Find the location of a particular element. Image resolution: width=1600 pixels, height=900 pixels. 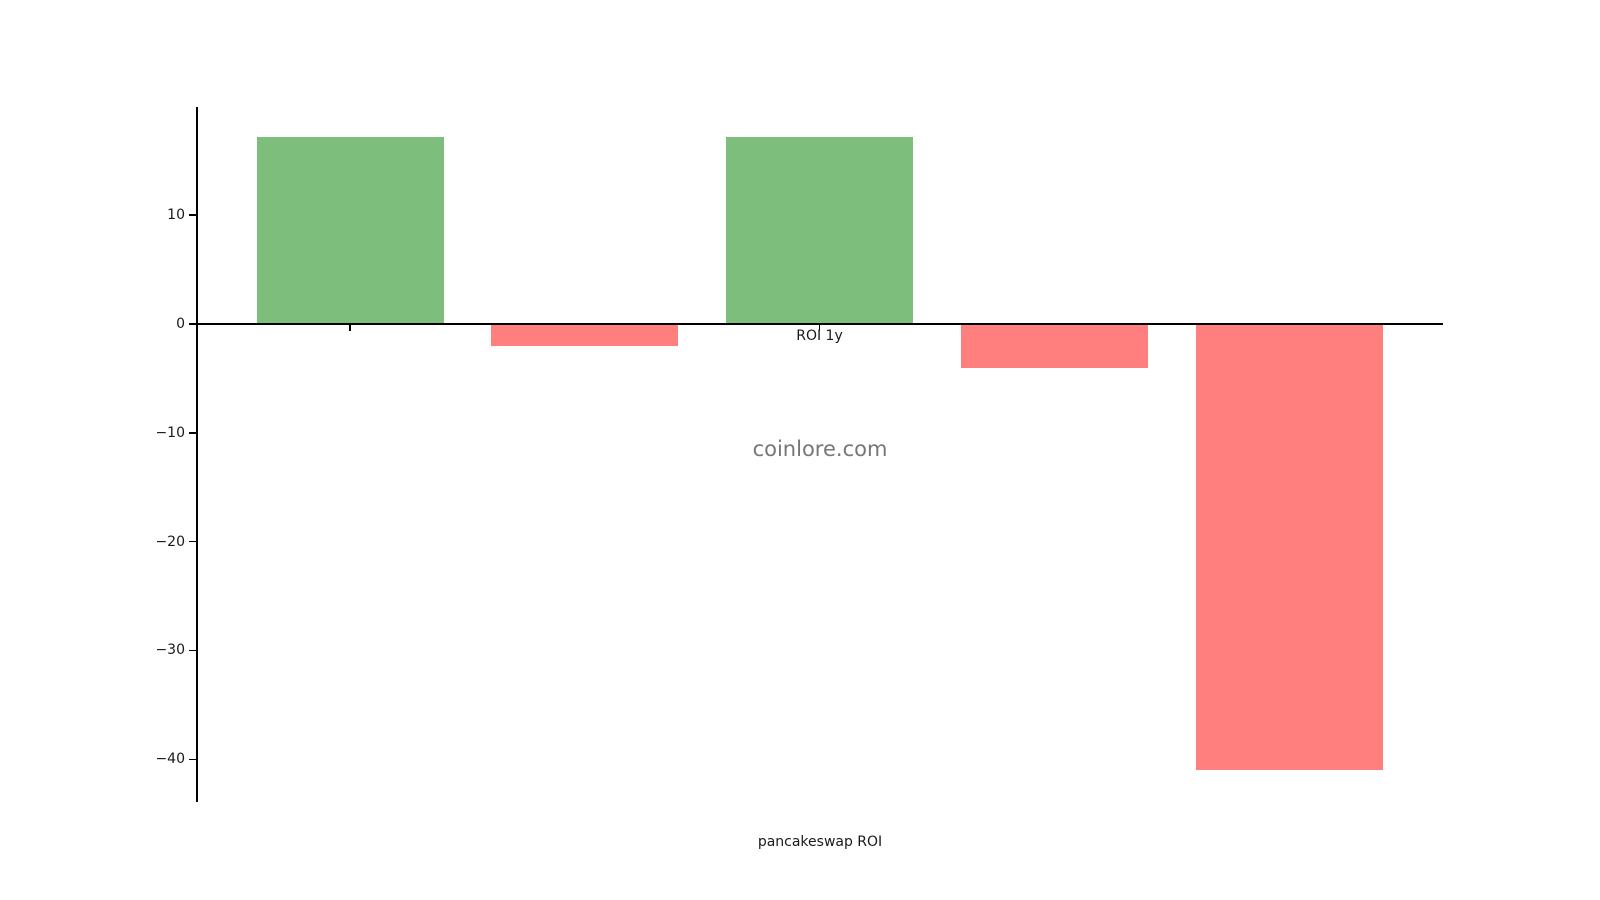

x-tick-label: ROI 1y is located at coordinates (819, 336).